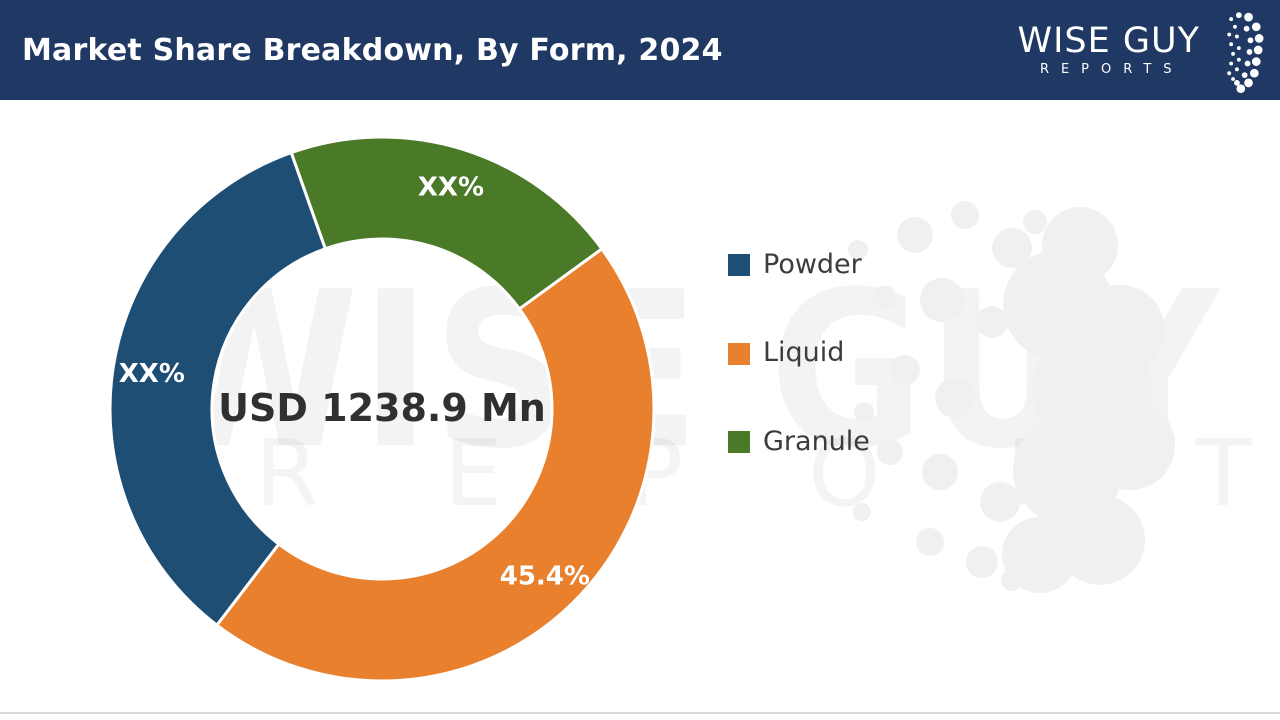 The height and width of the screenshot is (720, 1280). I want to click on brand-logo: WISE GUY REPORTS, so click(1140, 50).